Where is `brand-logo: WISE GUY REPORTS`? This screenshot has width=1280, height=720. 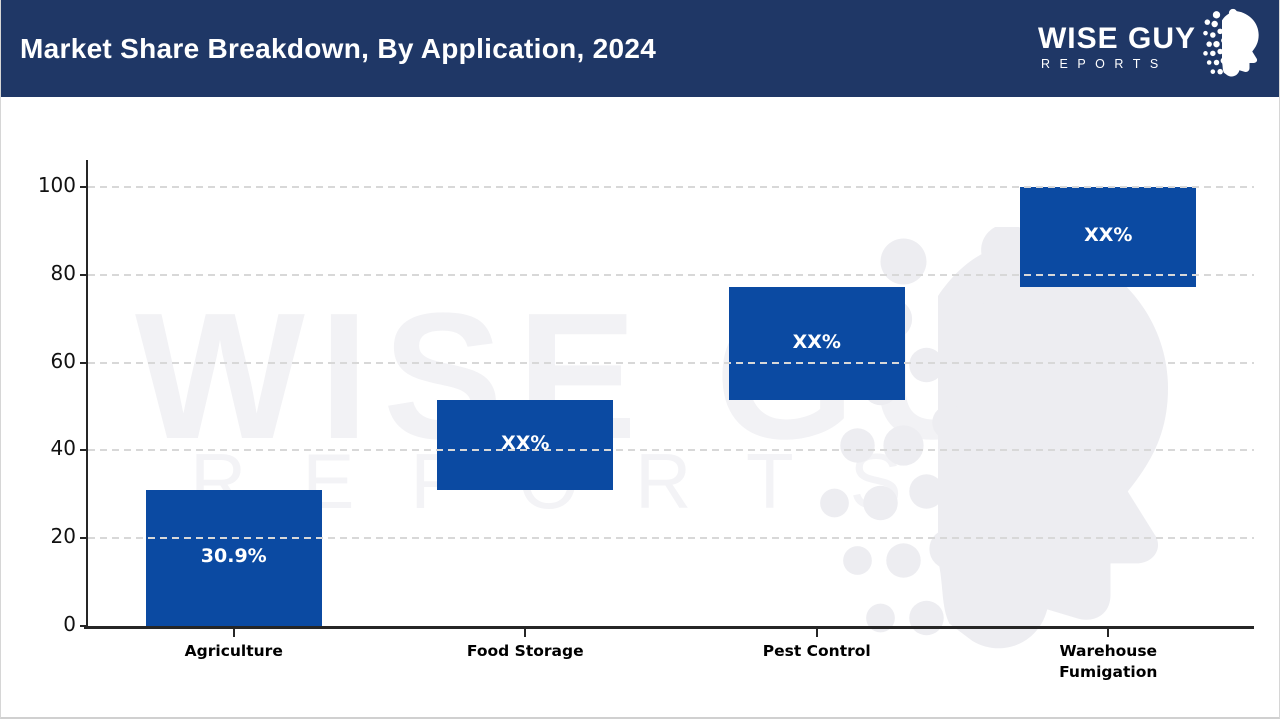 brand-logo: WISE GUY REPORTS is located at coordinates (1152, 46).